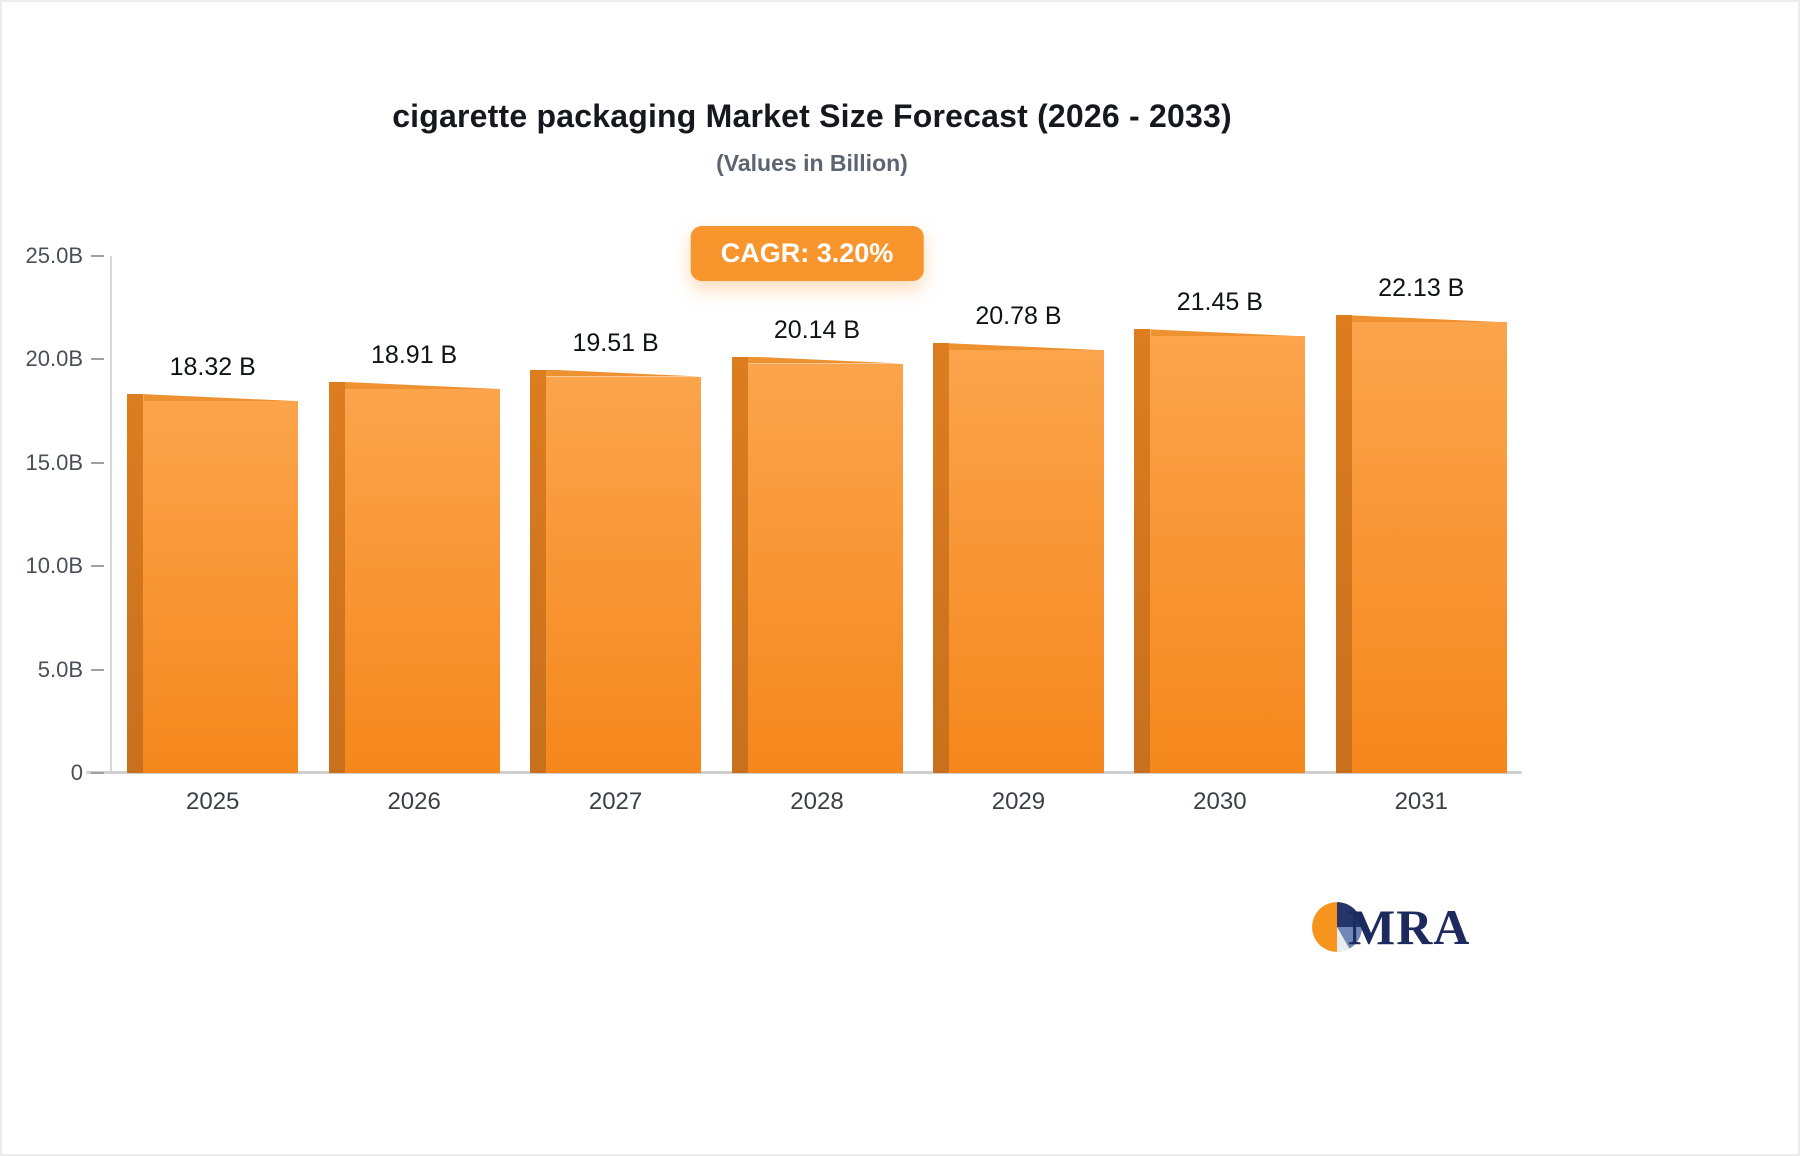  Describe the element at coordinates (1018, 316) in the screenshot. I see `bar-value-label-2029: 20.78 B` at that location.